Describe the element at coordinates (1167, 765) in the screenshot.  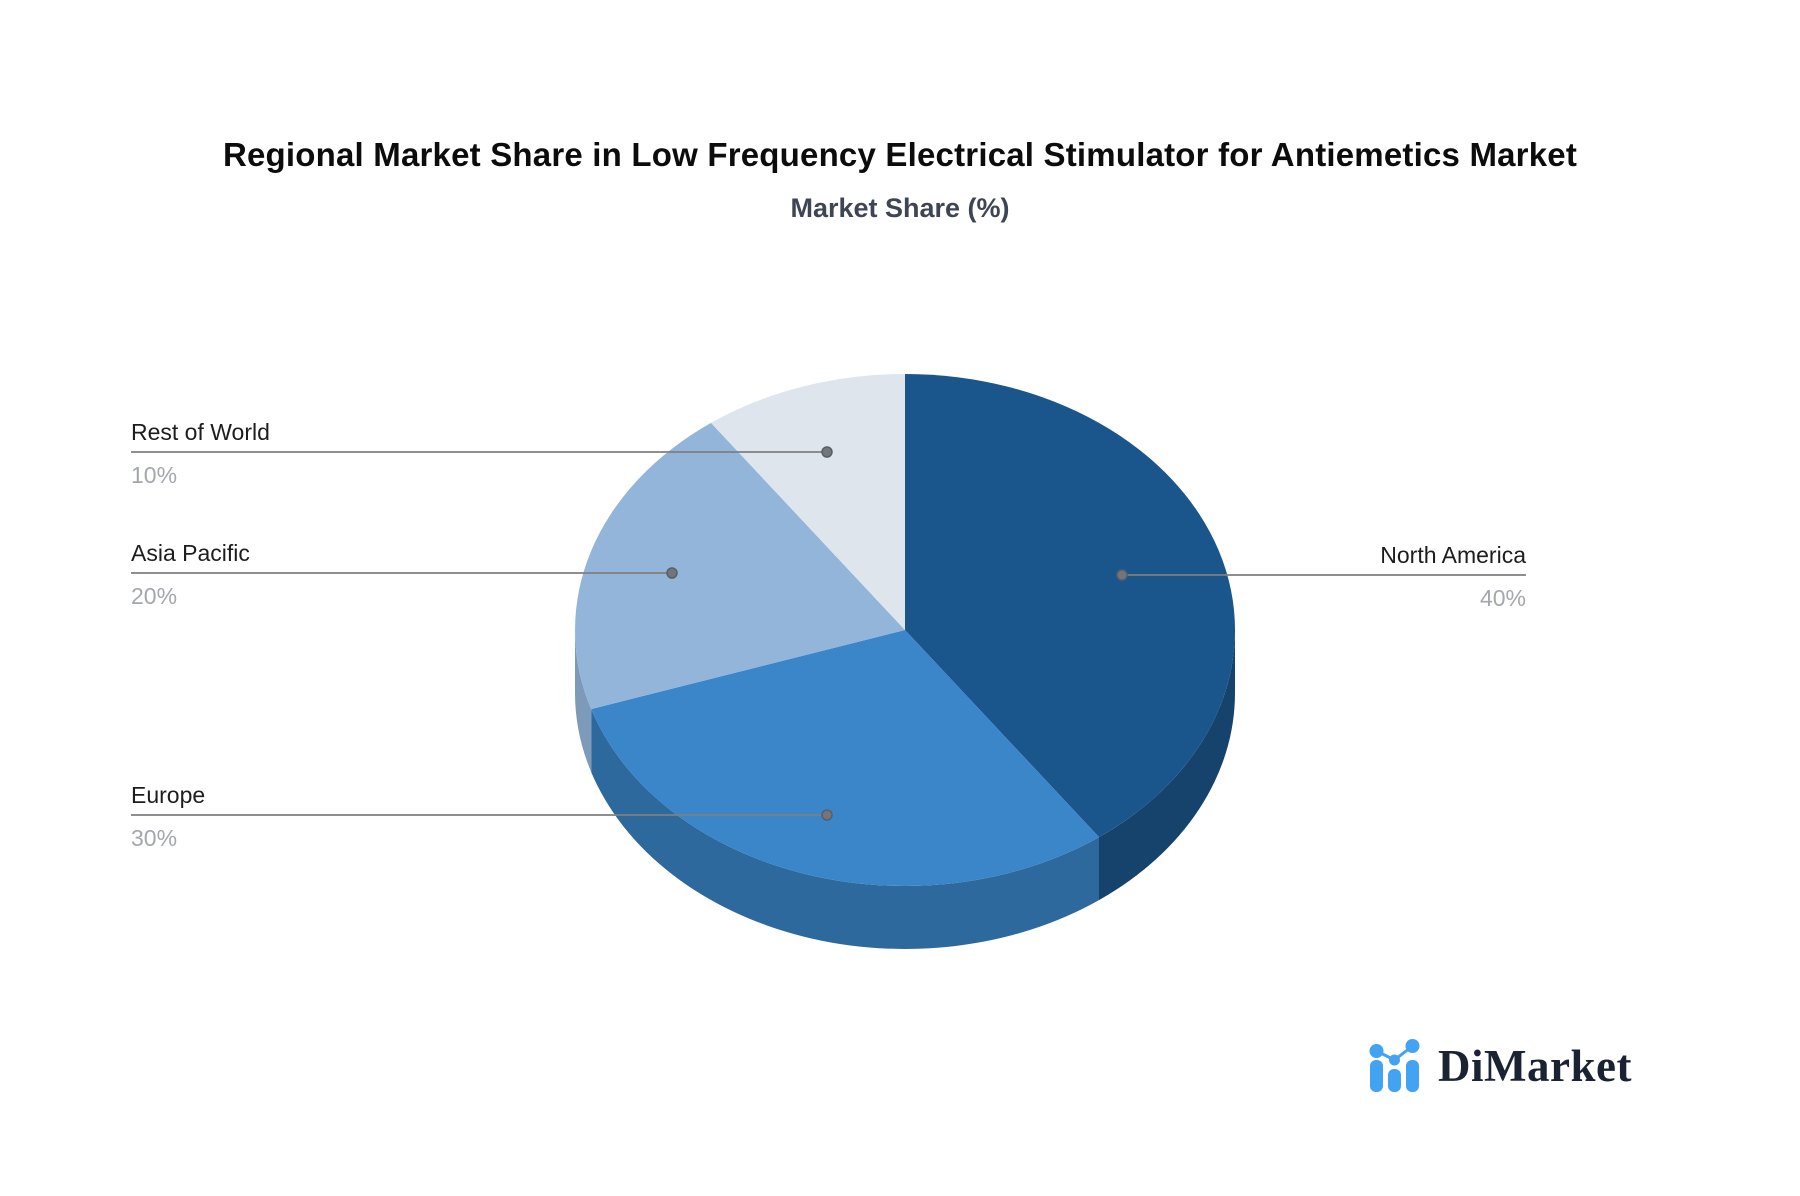
I see `pie-slice-side-north-america` at that location.